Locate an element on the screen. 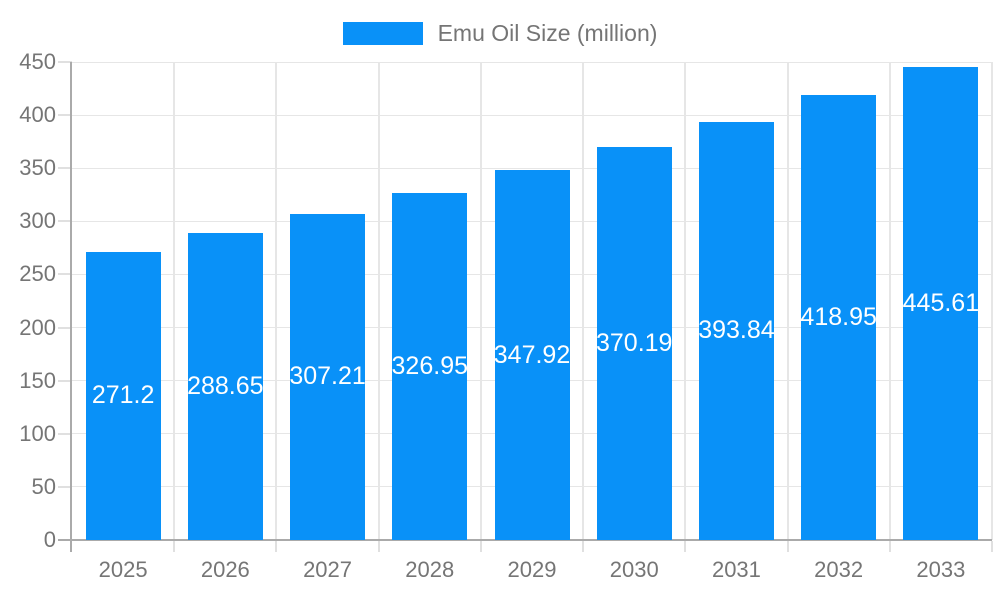 The height and width of the screenshot is (600, 1000). bar-value-label: 307.21 is located at coordinates (327, 376).